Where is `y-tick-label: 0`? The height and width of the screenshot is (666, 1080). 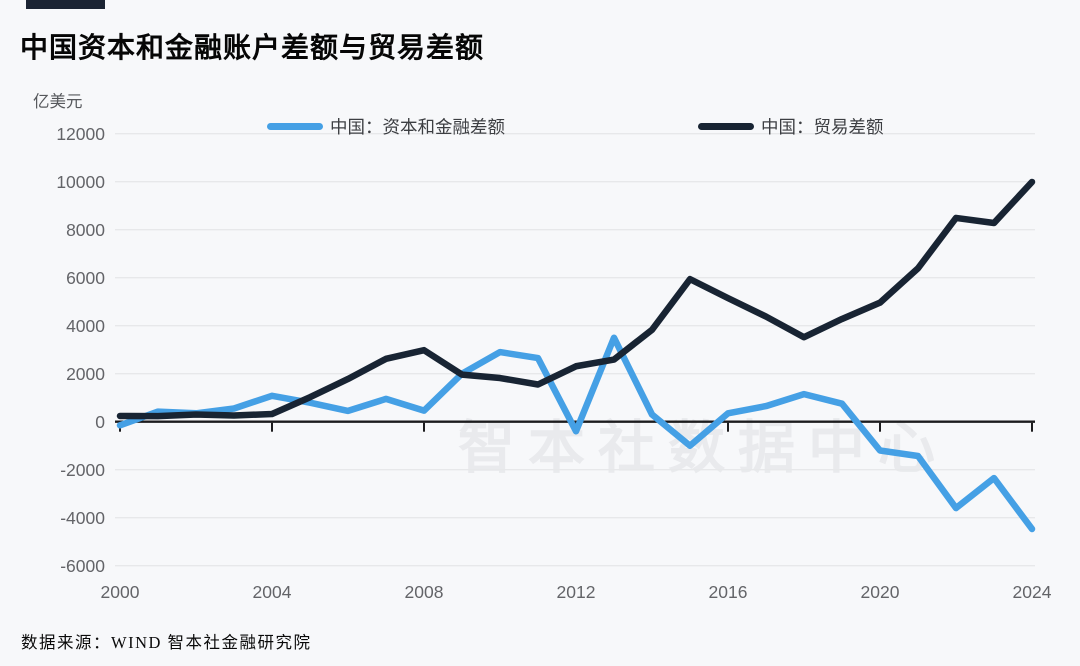 y-tick-label: 0 is located at coordinates (100, 422).